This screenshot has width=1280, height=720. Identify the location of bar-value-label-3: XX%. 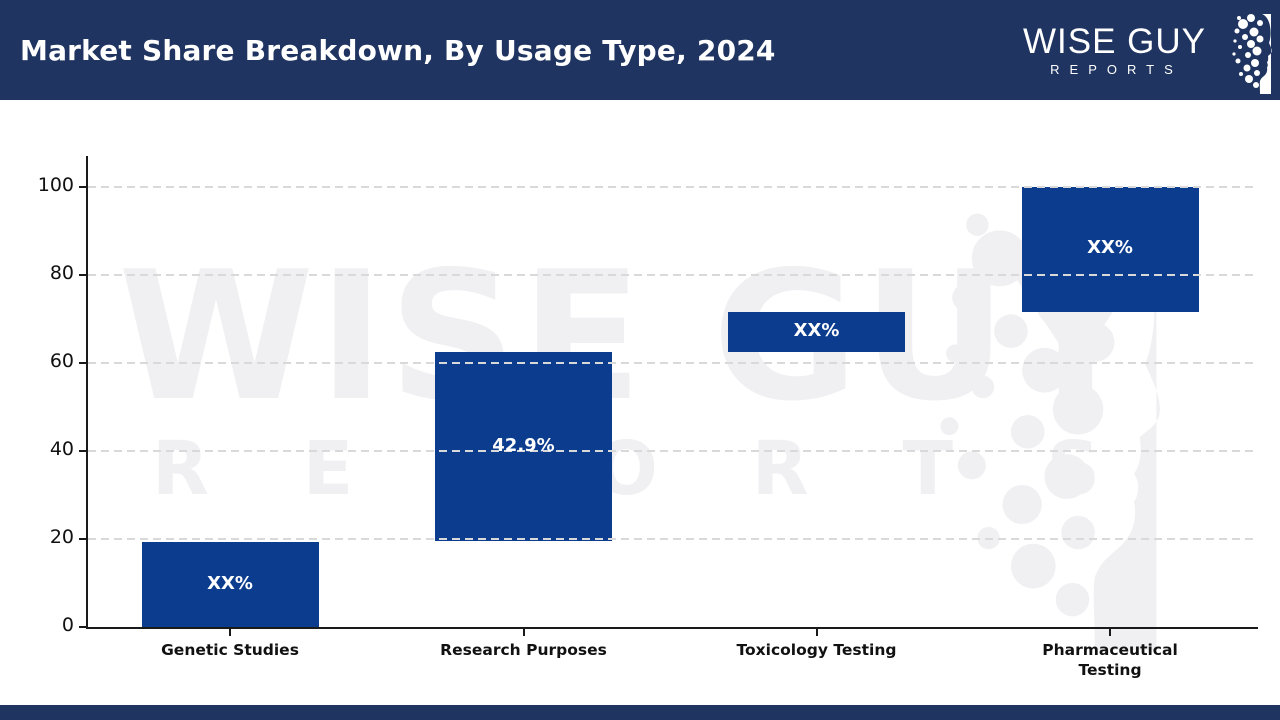
(816, 331).